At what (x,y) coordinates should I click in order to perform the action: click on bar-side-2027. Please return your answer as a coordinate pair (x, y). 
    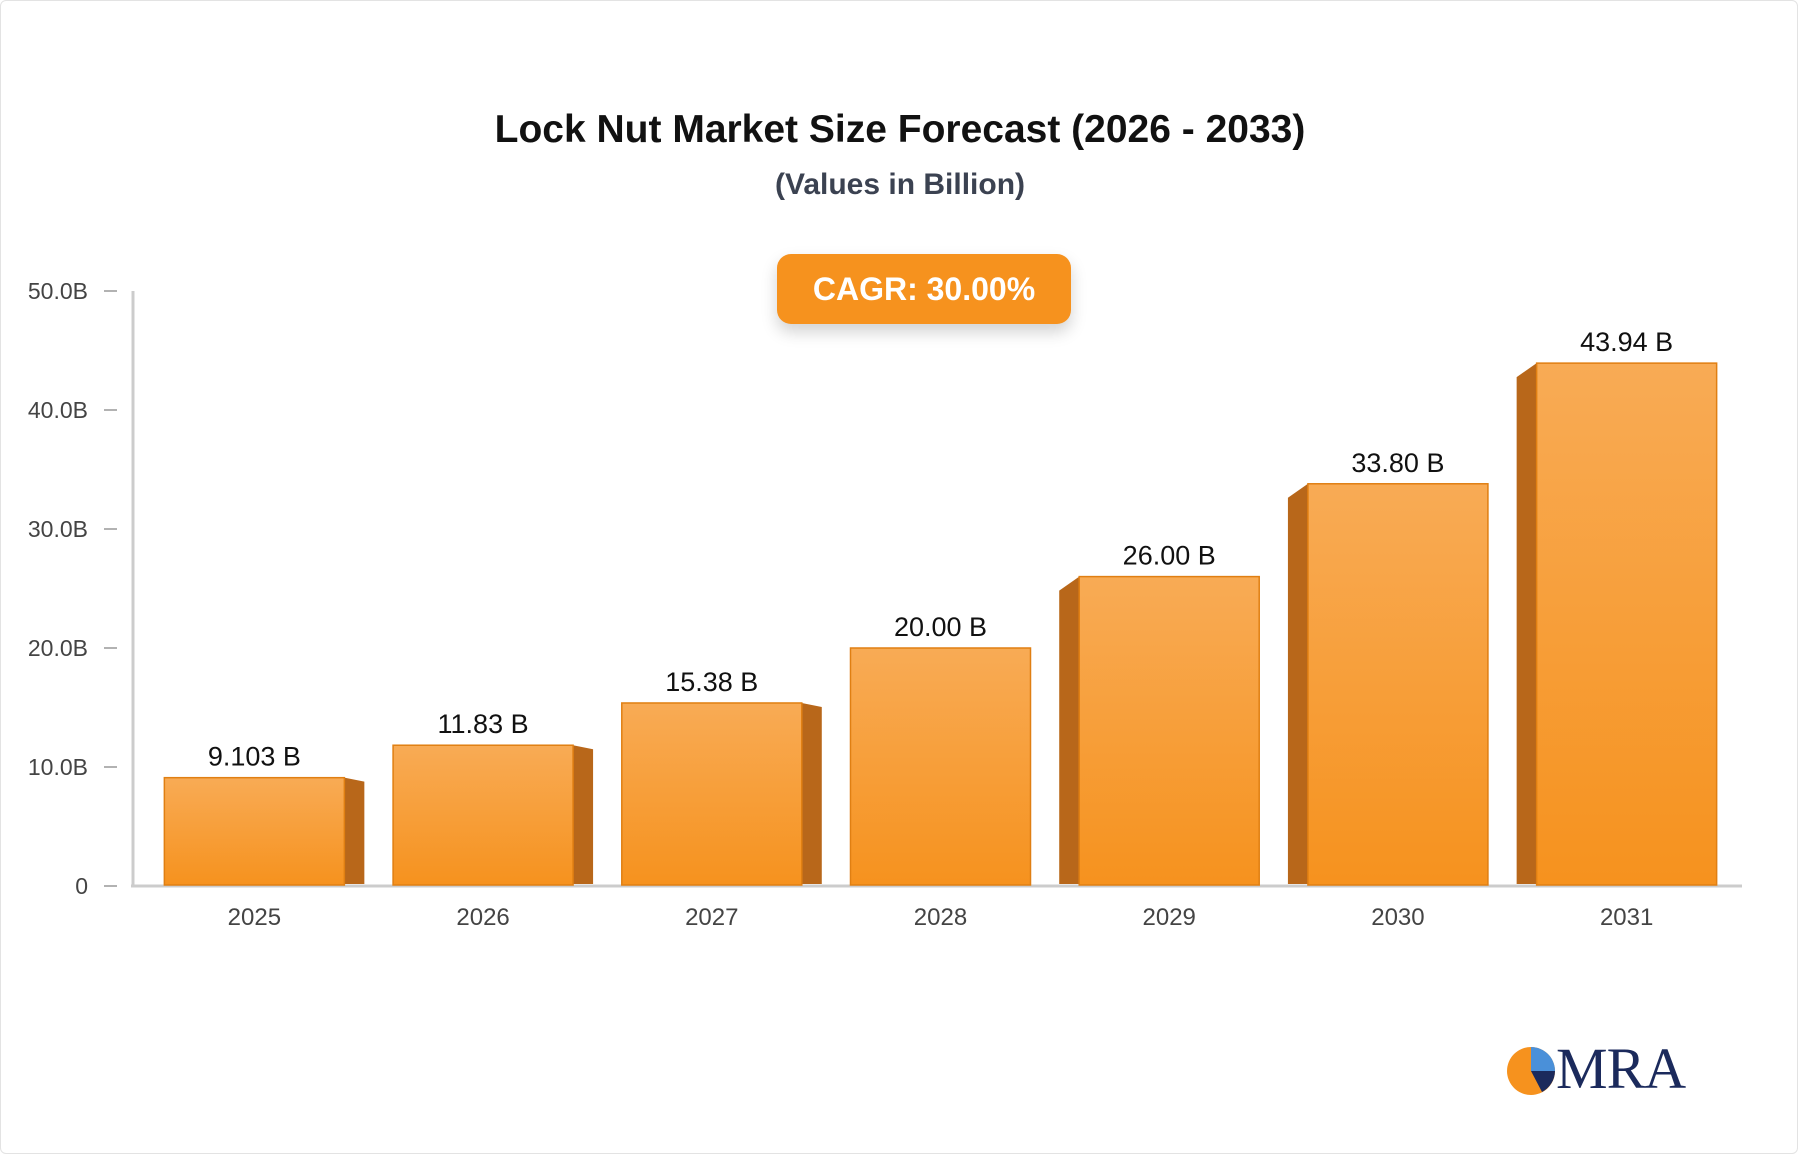
    Looking at the image, I should click on (811, 793).